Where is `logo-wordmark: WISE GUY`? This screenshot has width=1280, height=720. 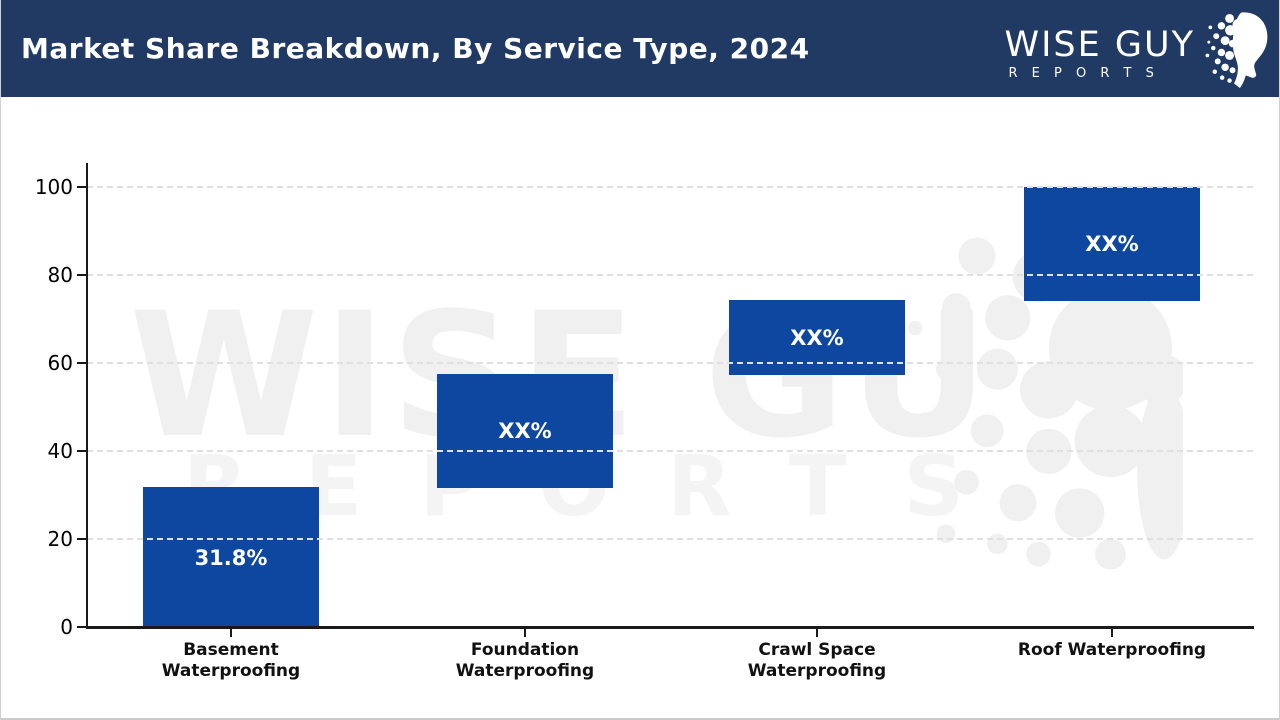 logo-wordmark: WISE GUY is located at coordinates (1099, 44).